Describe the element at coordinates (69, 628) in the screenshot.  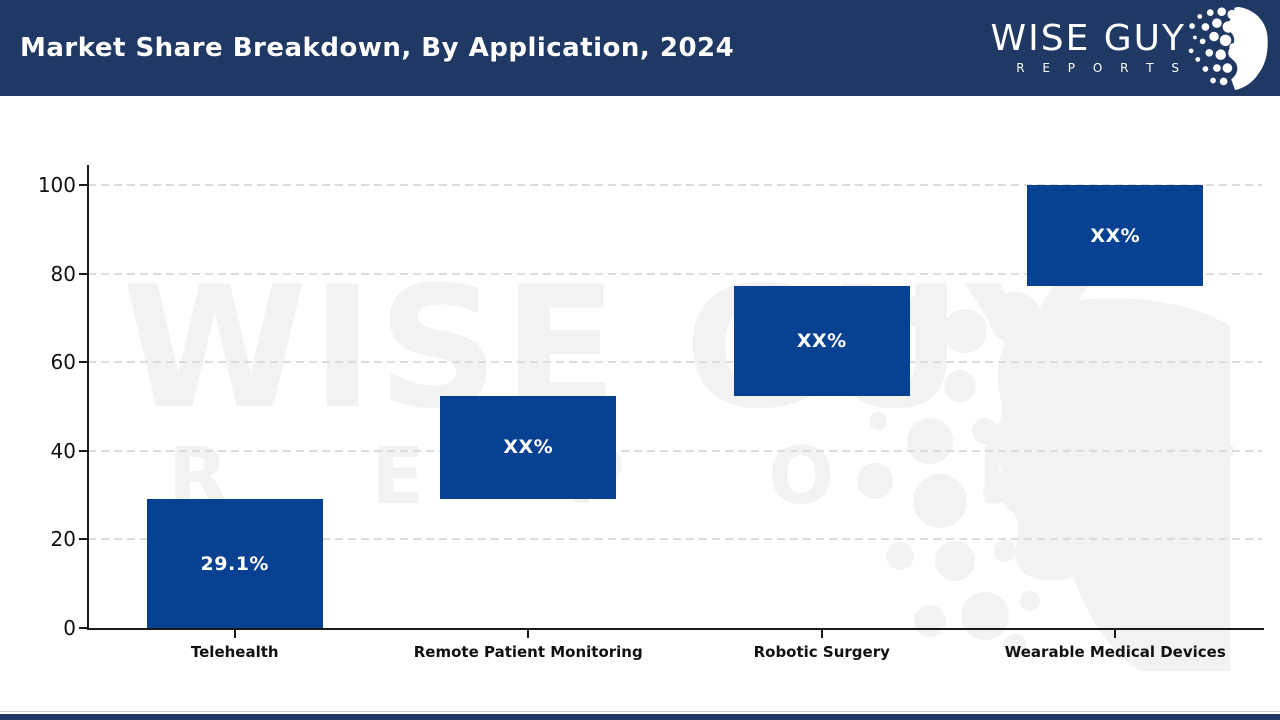
I see `y-axis-tick-label: 0` at that location.